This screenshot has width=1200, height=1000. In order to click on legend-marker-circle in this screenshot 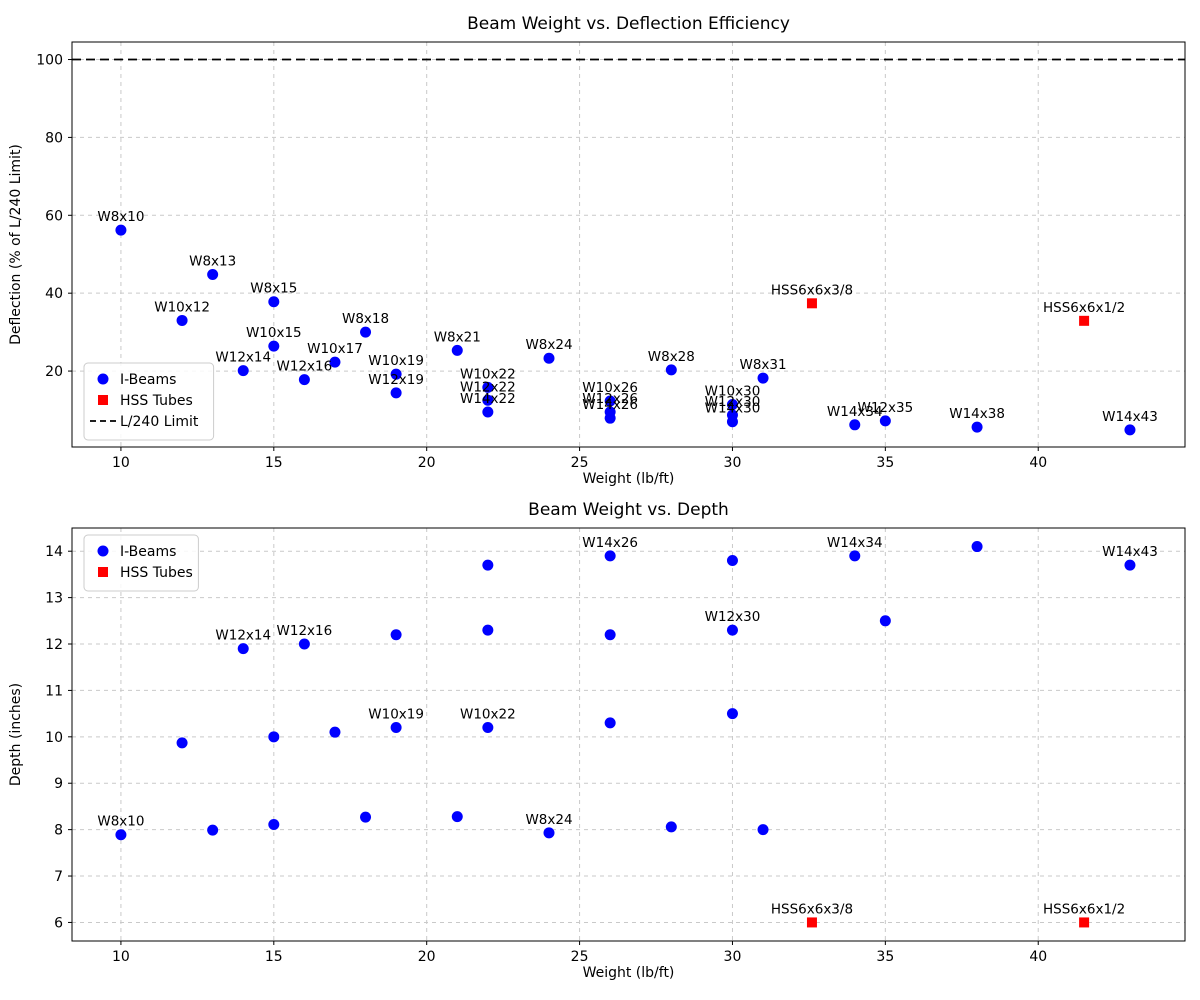, I will do `click(103, 379)`.